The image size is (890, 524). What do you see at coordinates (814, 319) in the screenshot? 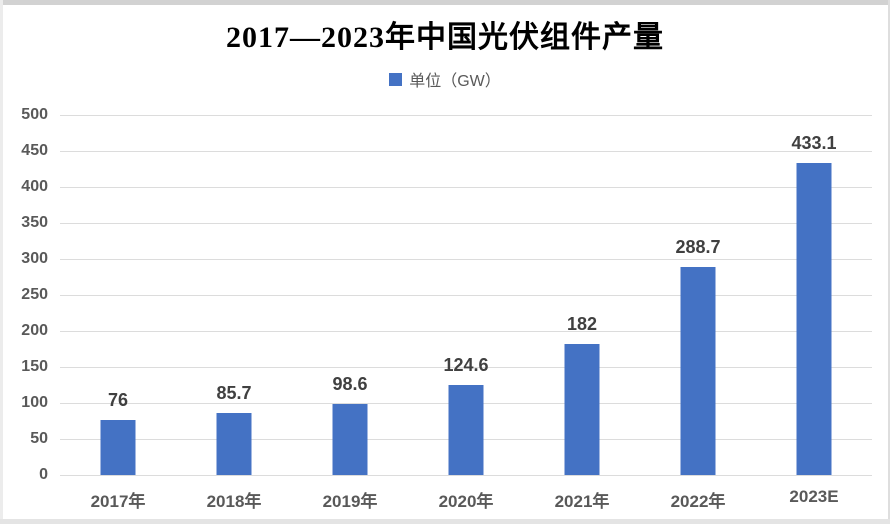
I see `bar-2023E` at bounding box center [814, 319].